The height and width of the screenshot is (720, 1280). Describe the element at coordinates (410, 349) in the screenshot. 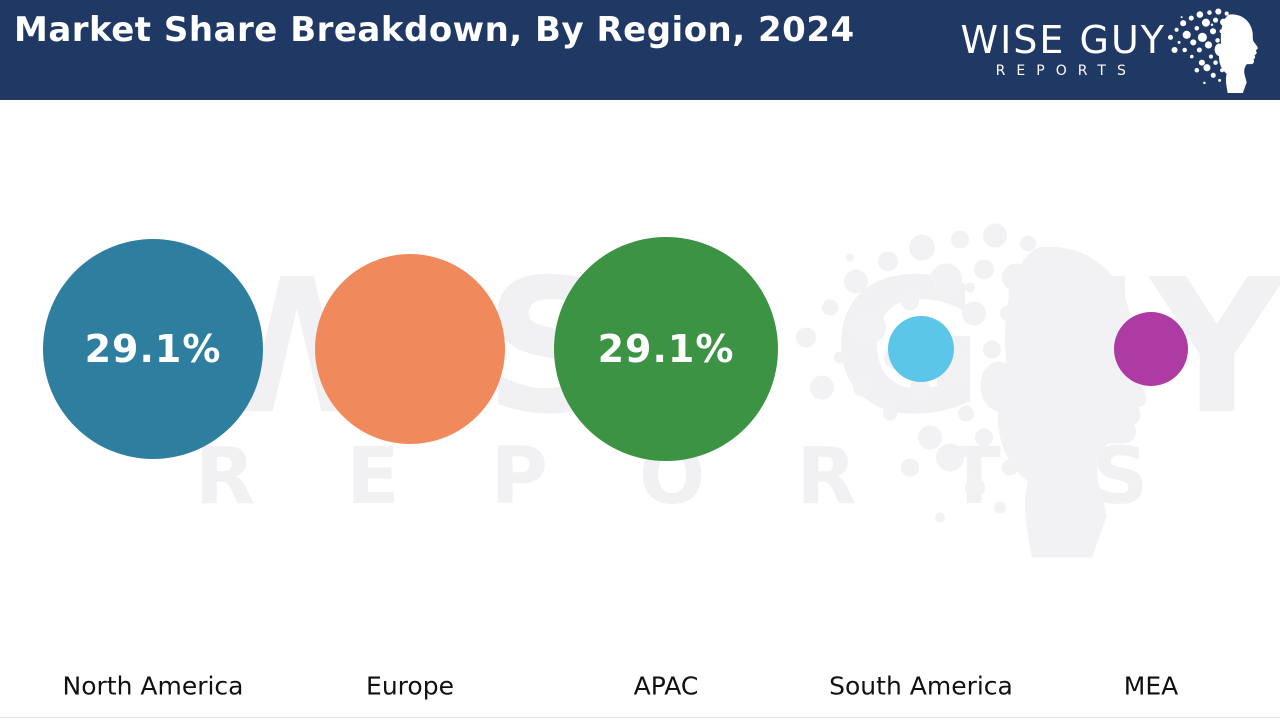

I see `bubble-europe` at that location.